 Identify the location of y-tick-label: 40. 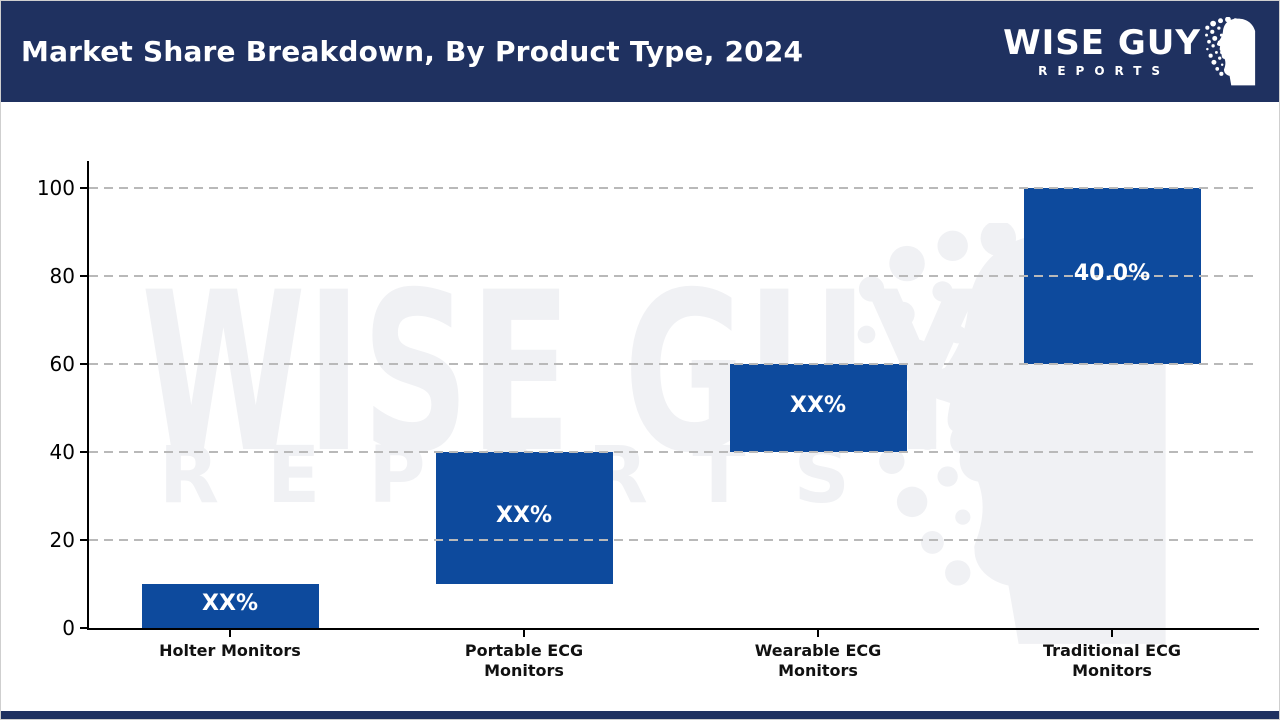
(62, 452).